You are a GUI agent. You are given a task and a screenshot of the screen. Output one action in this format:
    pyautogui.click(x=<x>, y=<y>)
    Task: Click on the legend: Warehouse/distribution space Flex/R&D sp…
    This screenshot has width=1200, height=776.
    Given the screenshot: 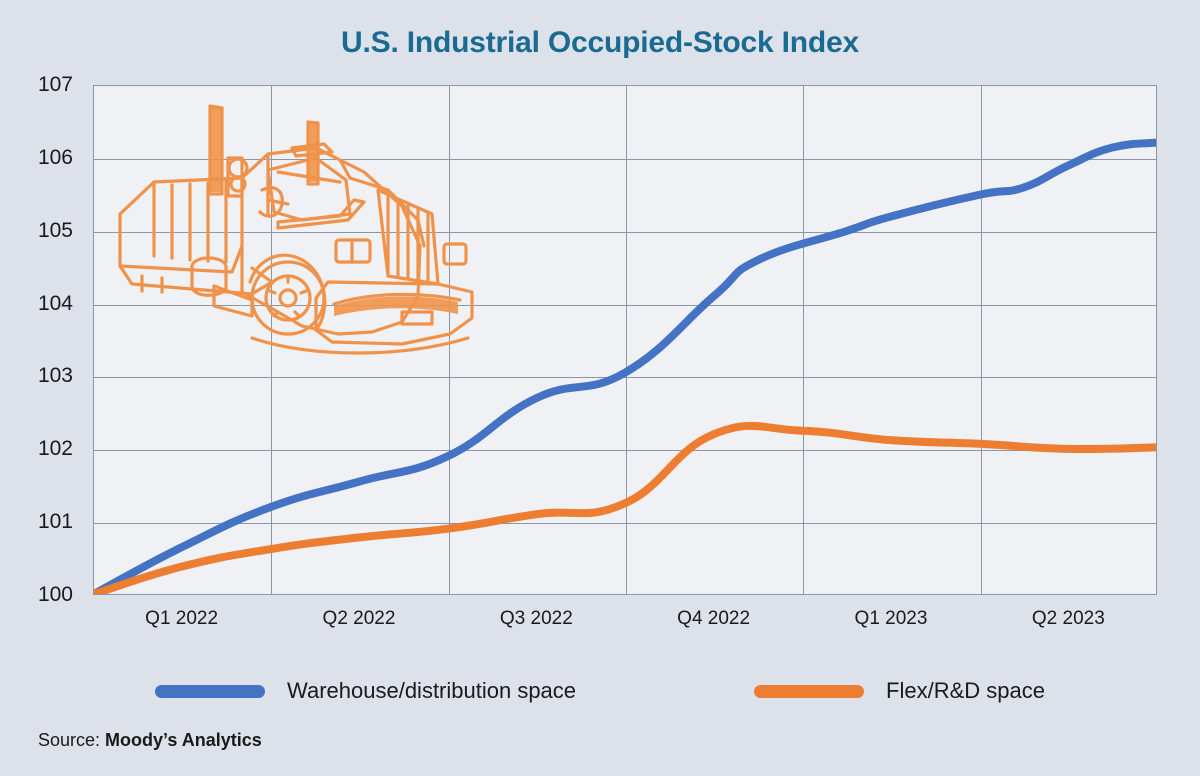 What is the action you would take?
    pyautogui.click(x=600, y=691)
    